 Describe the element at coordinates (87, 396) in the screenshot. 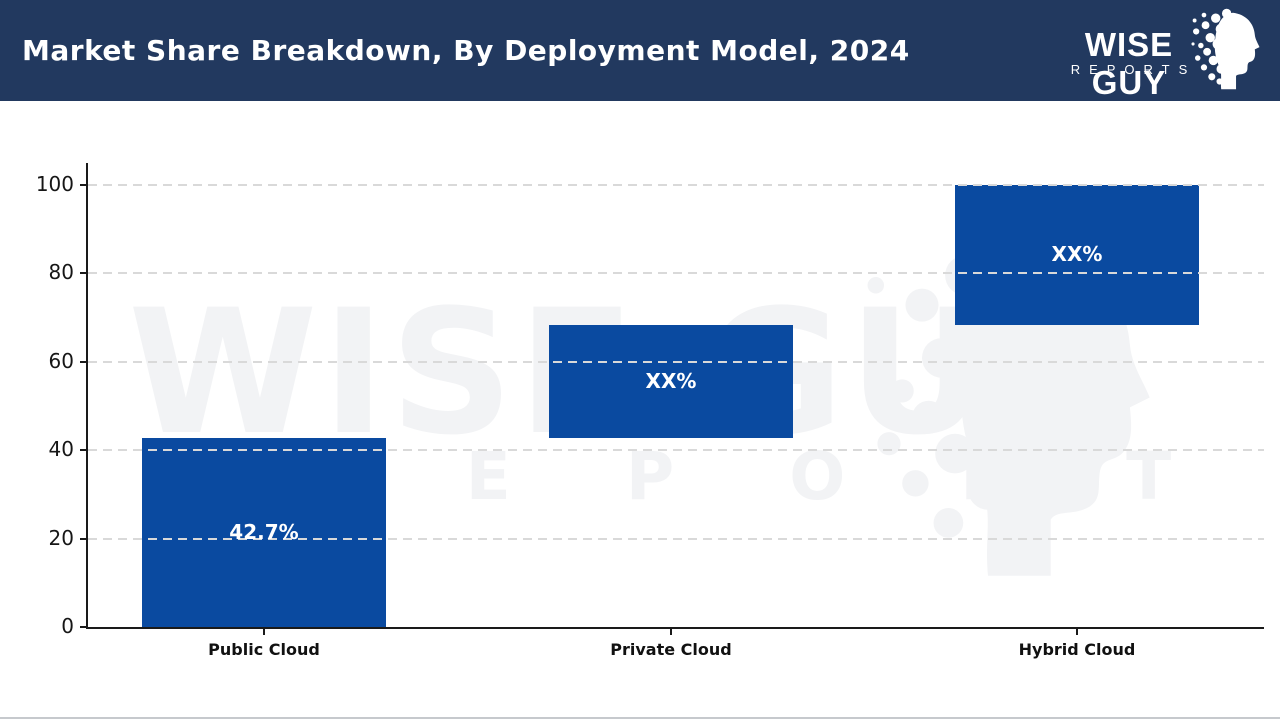

I see `y-axis-spine` at that location.